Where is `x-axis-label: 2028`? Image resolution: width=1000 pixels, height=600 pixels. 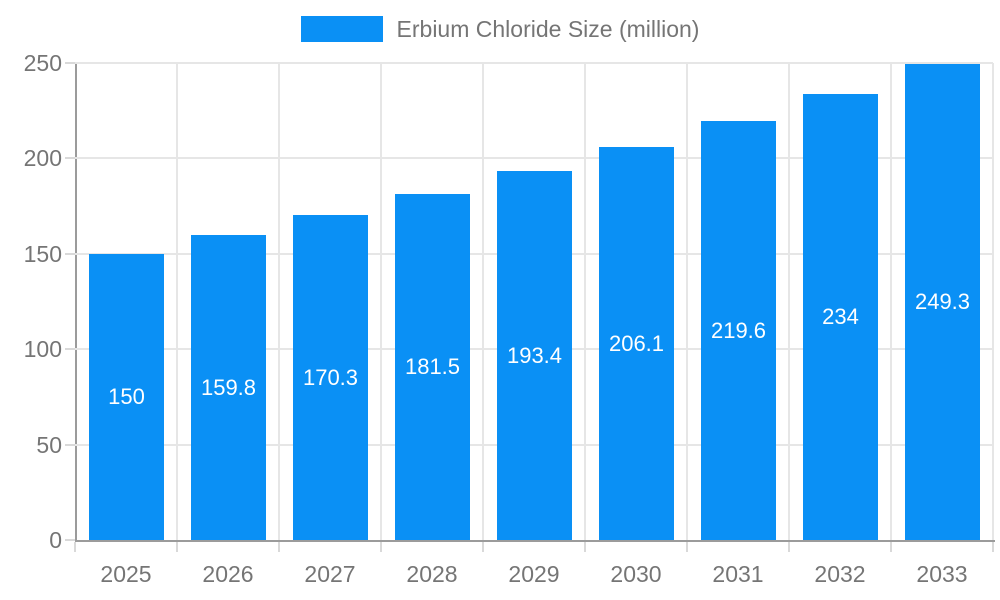
x-axis-label: 2028 is located at coordinates (432, 574).